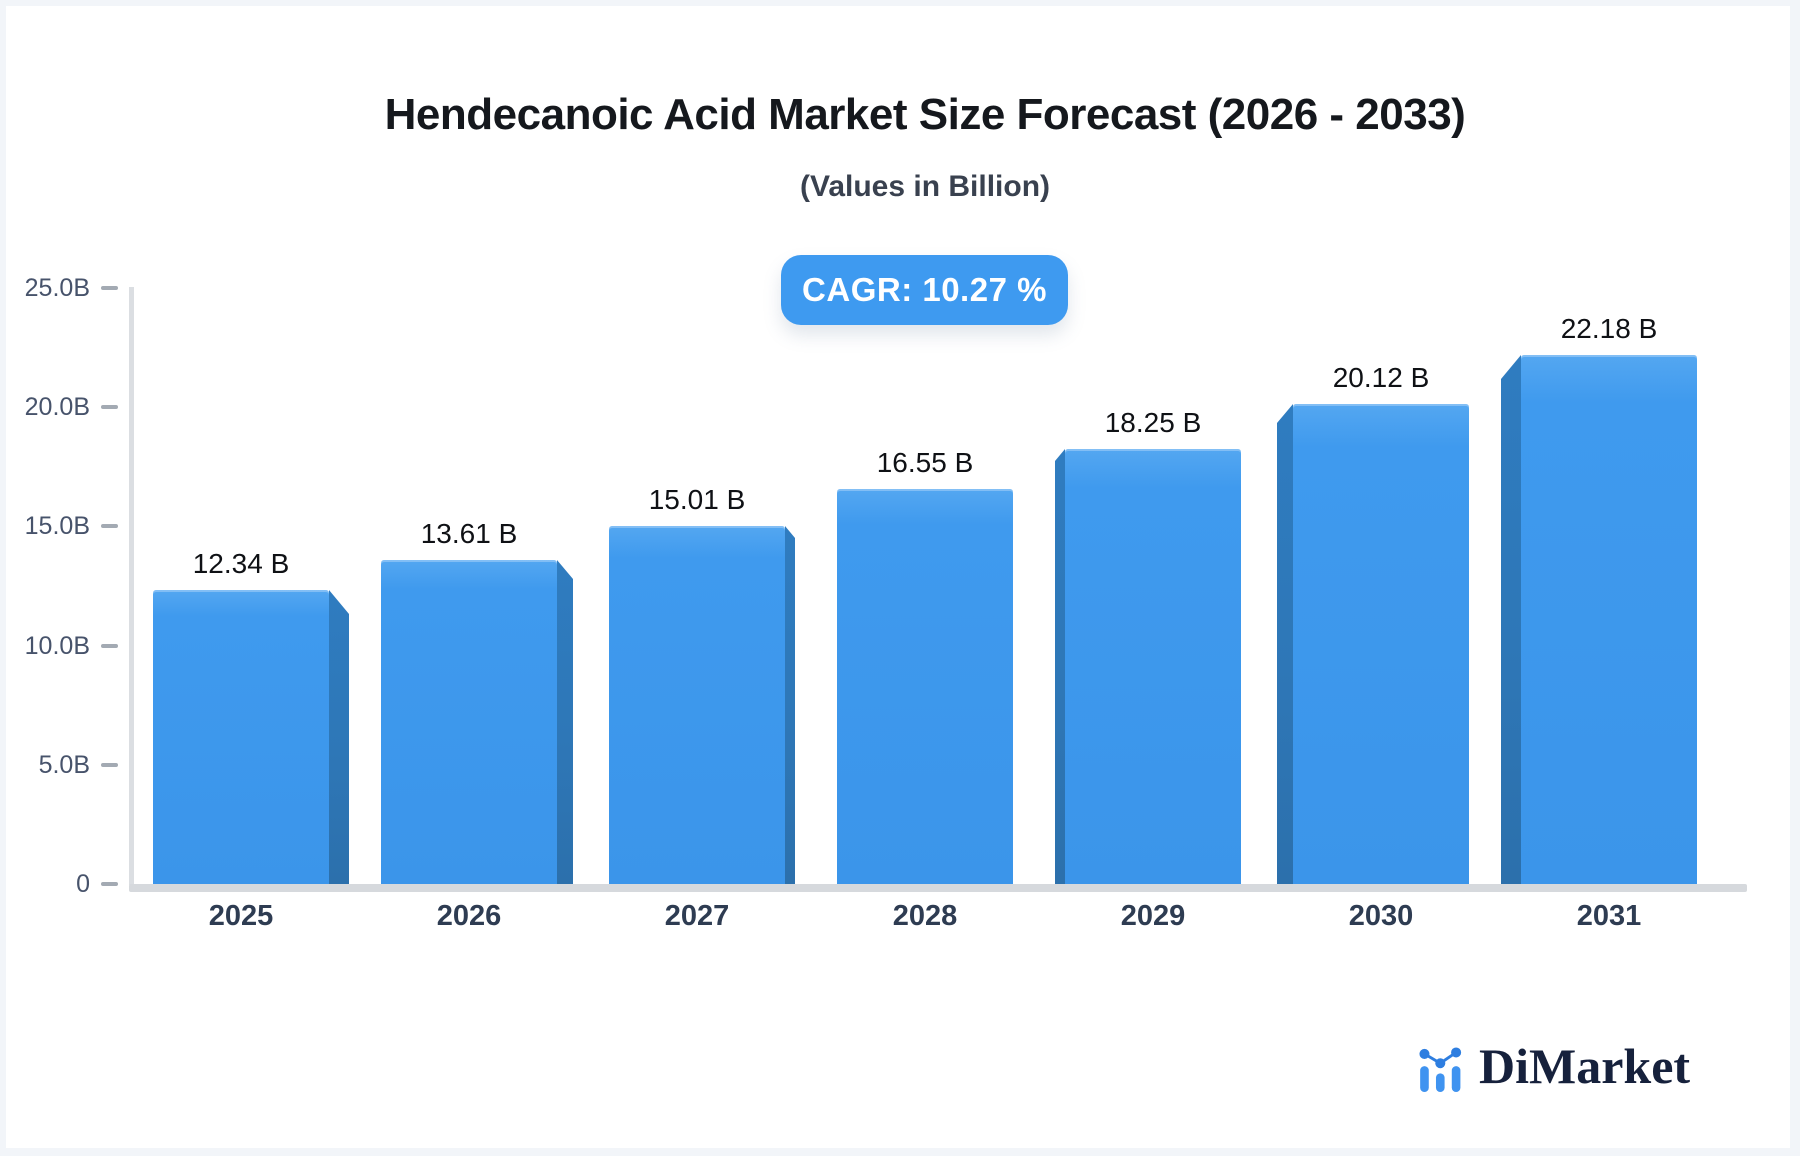  Describe the element at coordinates (697, 705) in the screenshot. I see `bar-2027` at that location.